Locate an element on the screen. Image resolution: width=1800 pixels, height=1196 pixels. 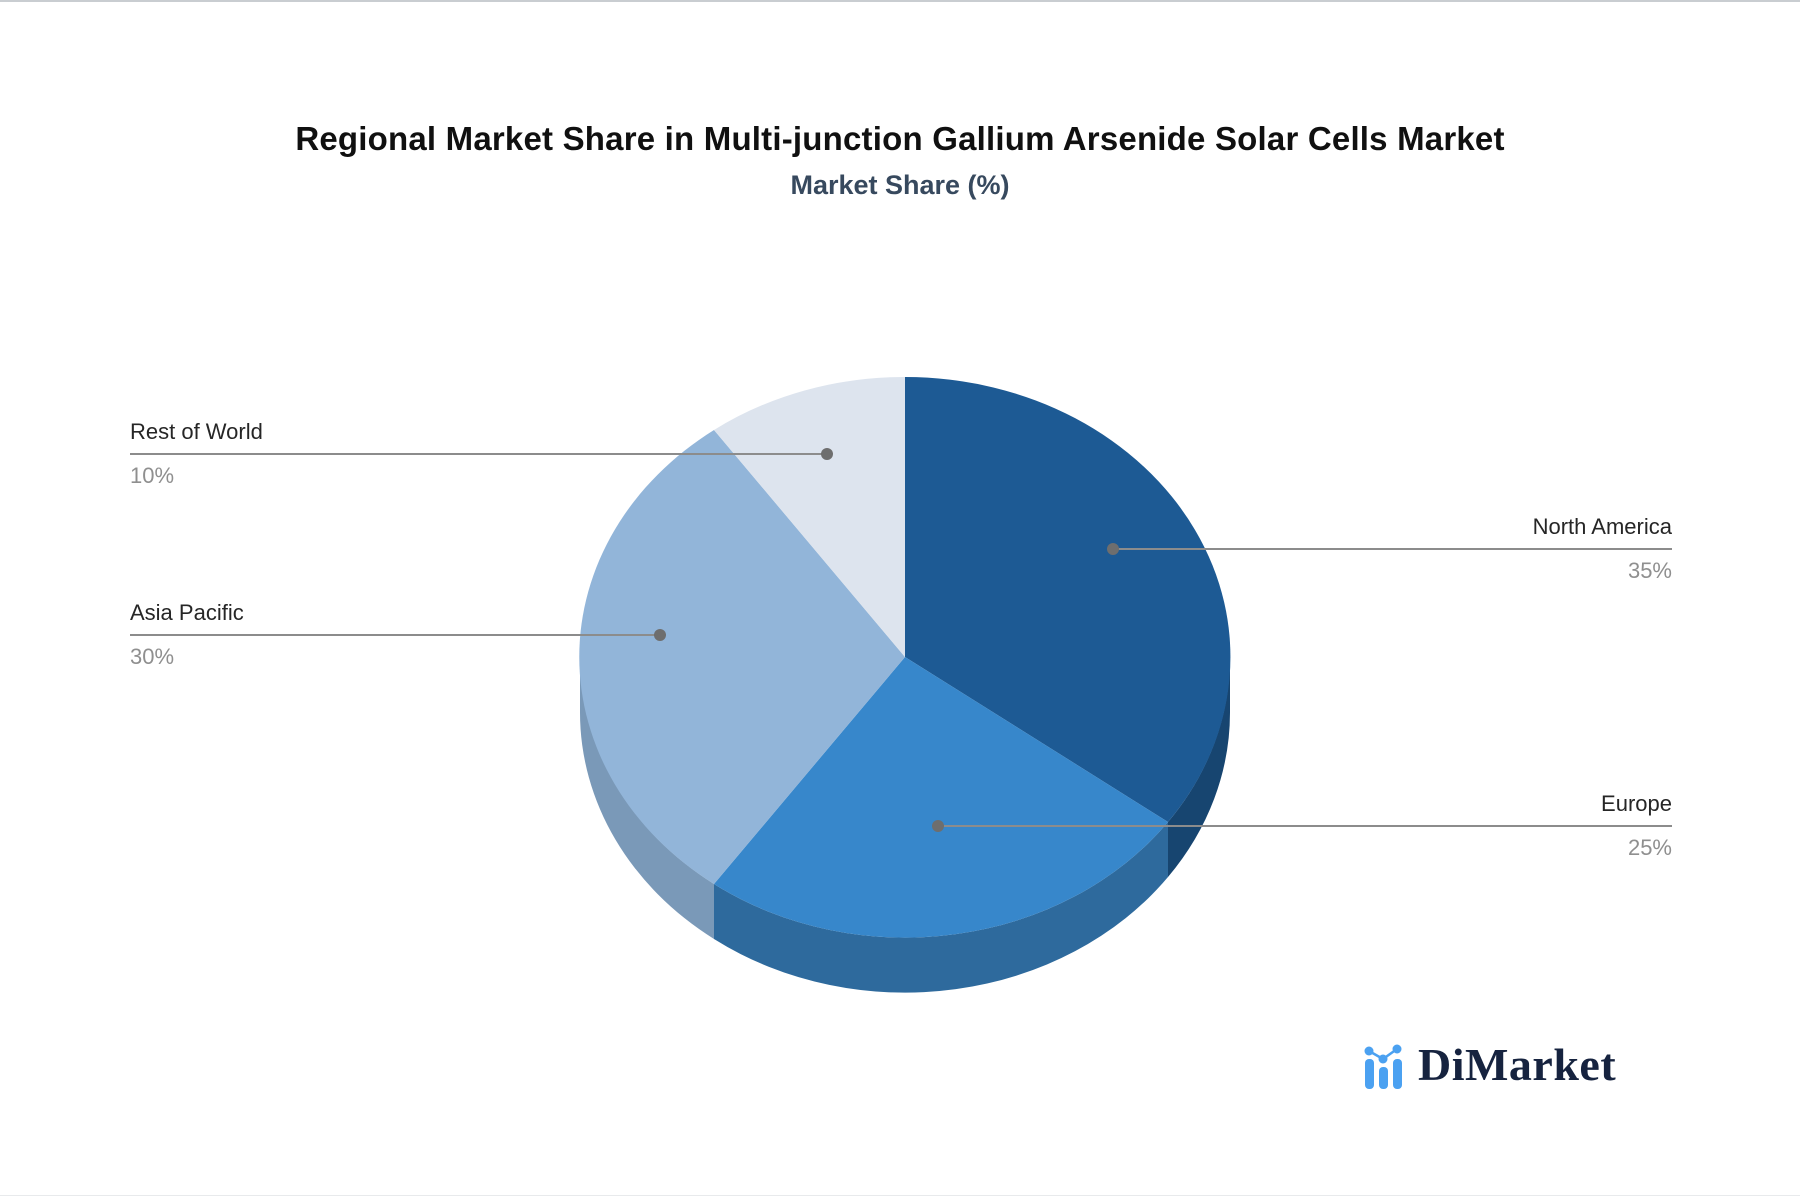
pie-slice-side-europe is located at coordinates (941, 907).